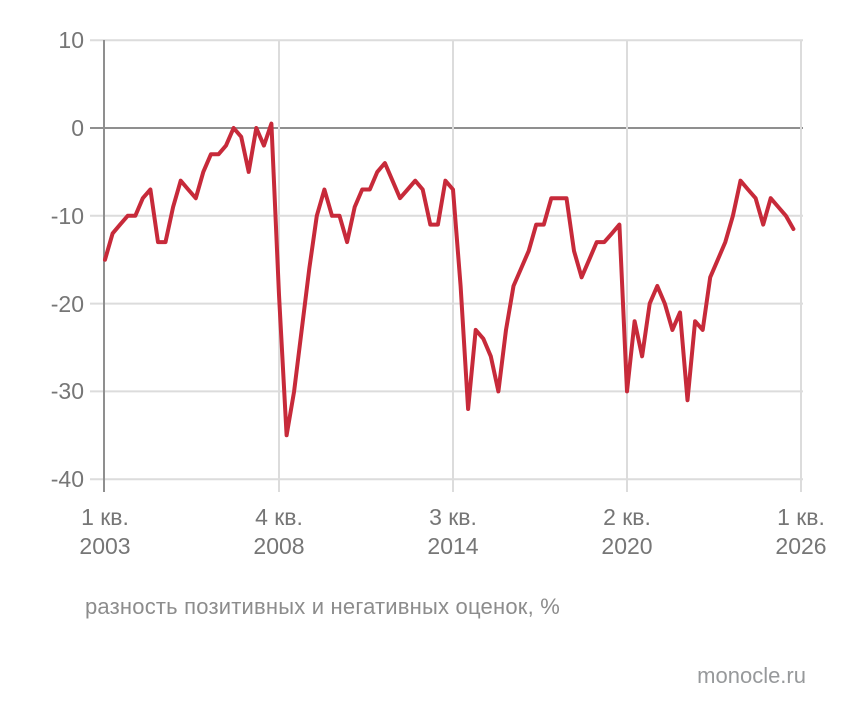 The width and height of the screenshot is (856, 720). What do you see at coordinates (453, 532) in the screenshot?
I see `x-tick-label: 3 кв. 2014` at bounding box center [453, 532].